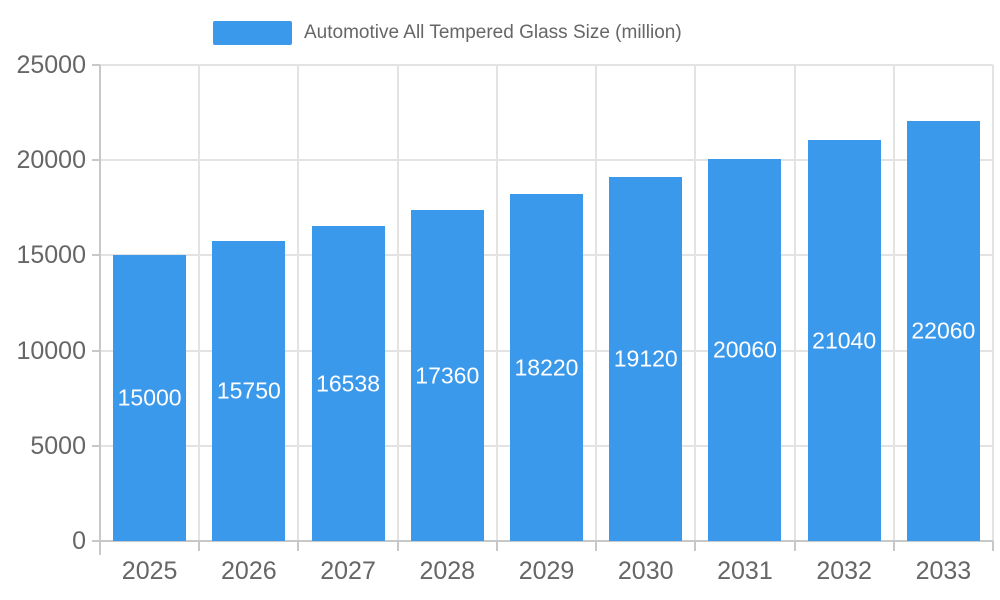  Describe the element at coordinates (546, 571) in the screenshot. I see `x-axis-label: 2029` at that location.